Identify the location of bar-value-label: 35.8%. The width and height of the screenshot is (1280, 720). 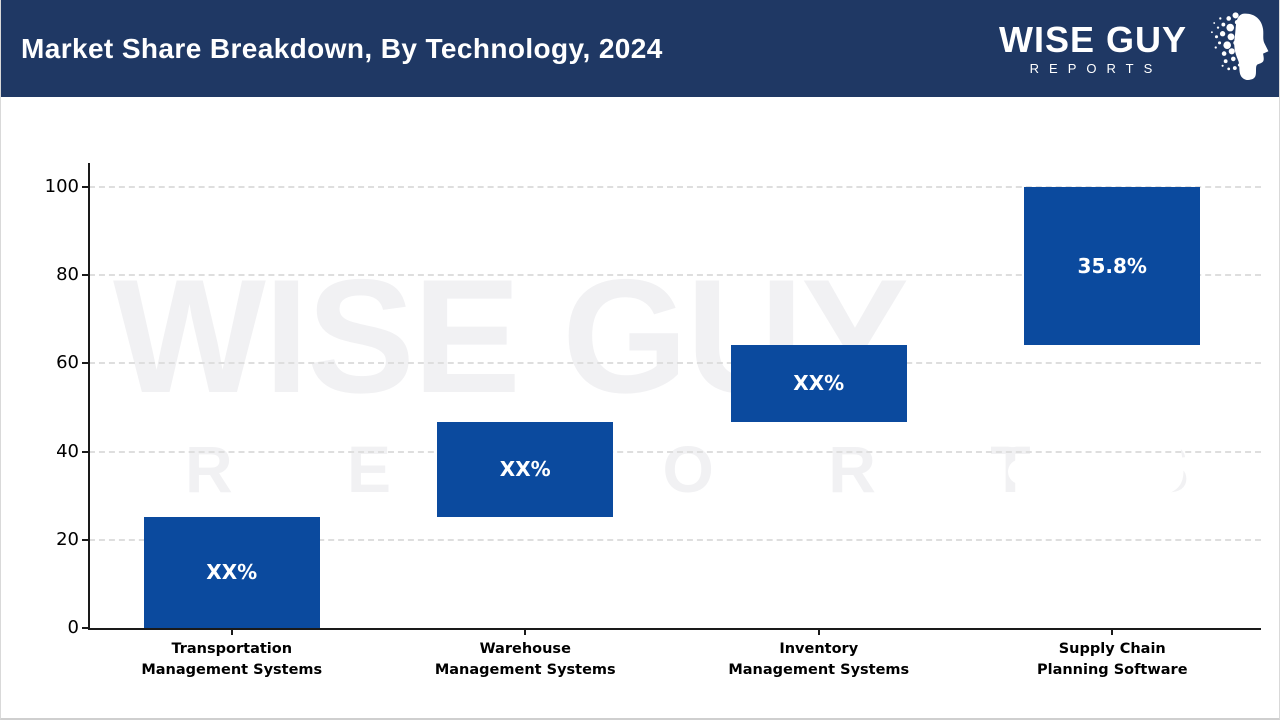
(1112, 265).